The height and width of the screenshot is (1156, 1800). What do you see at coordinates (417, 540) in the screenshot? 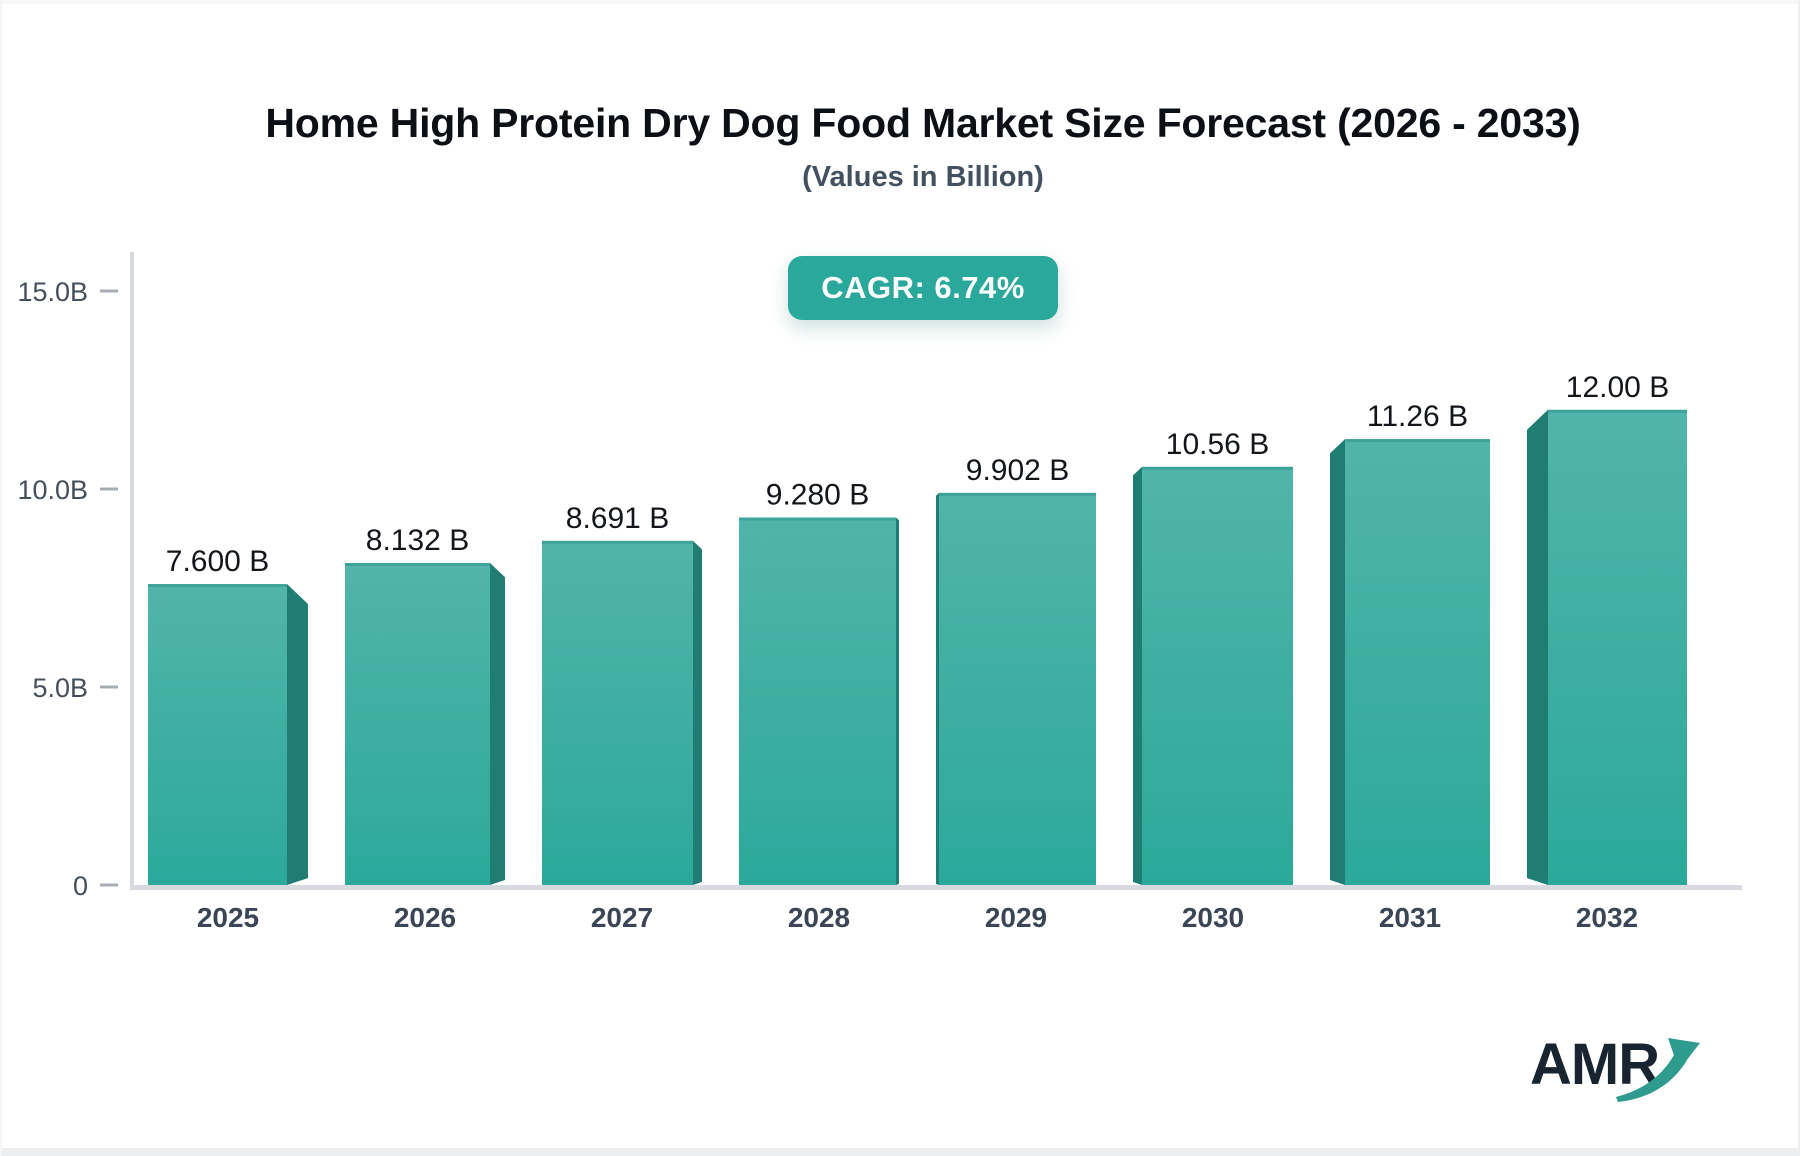
I see `bar-value-label: 8.132 B` at bounding box center [417, 540].